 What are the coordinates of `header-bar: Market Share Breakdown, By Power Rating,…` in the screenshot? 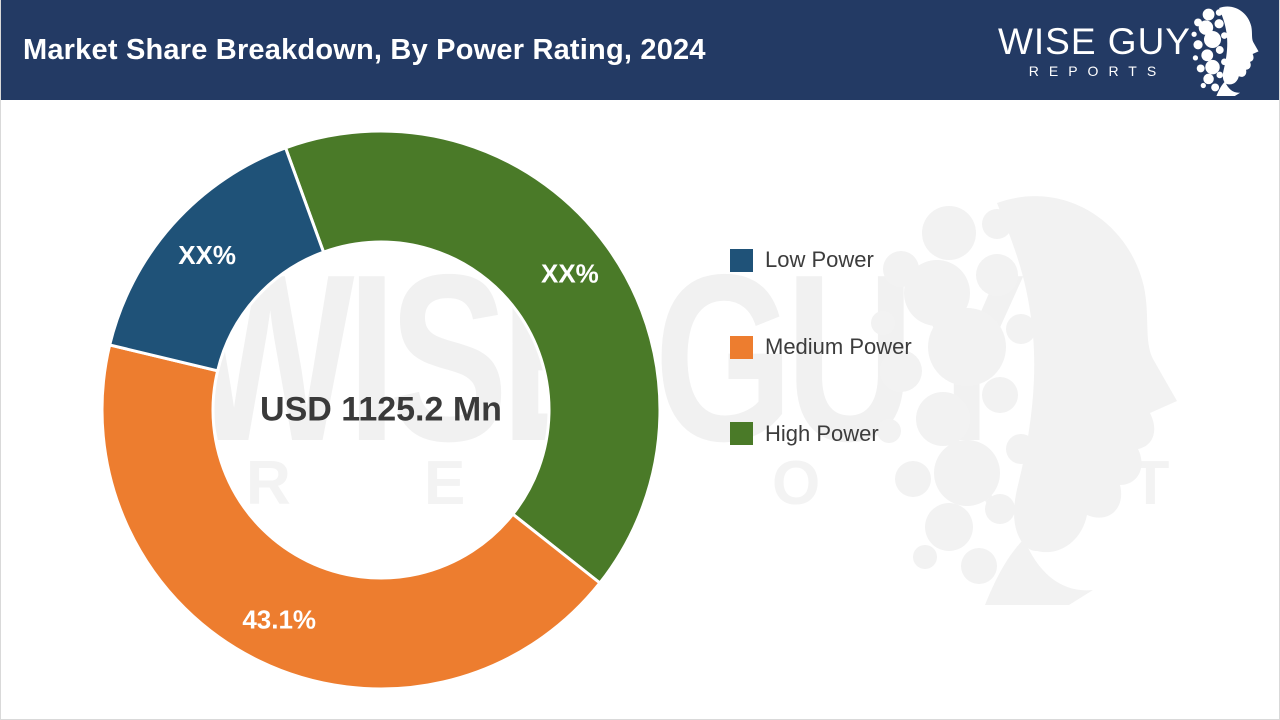 It's located at (640, 50).